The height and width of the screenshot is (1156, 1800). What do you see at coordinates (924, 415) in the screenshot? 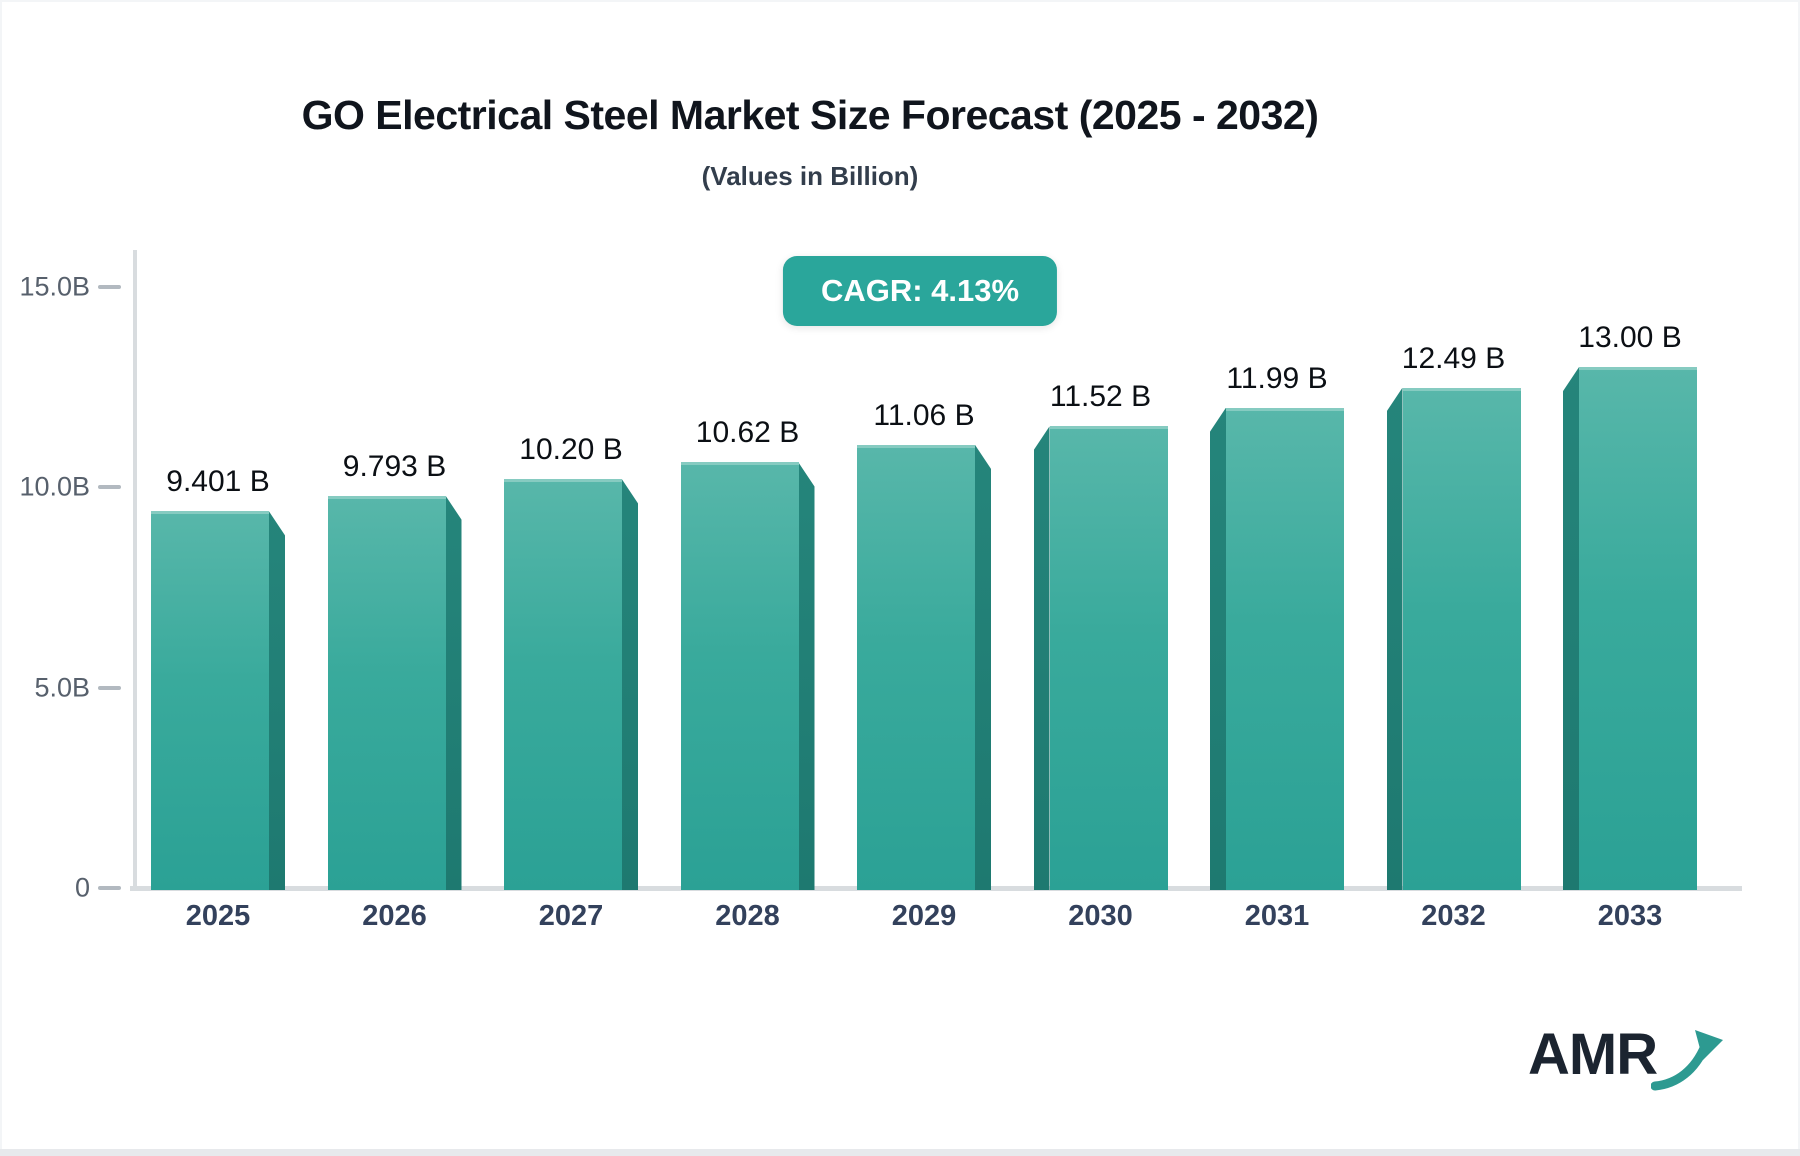
I see `bar-value-label: 11.06 B` at bounding box center [924, 415].